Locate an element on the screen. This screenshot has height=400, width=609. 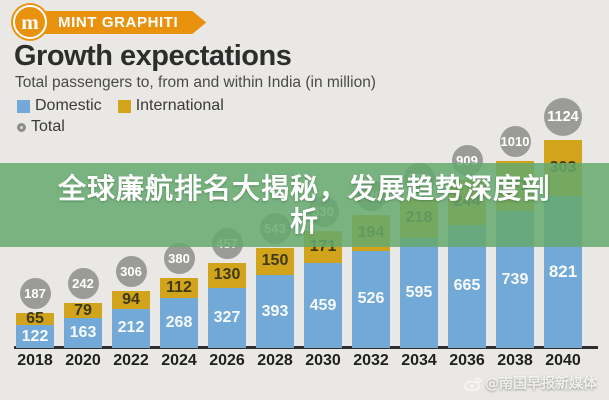
domestic-segment: 459 is located at coordinates (323, 305).